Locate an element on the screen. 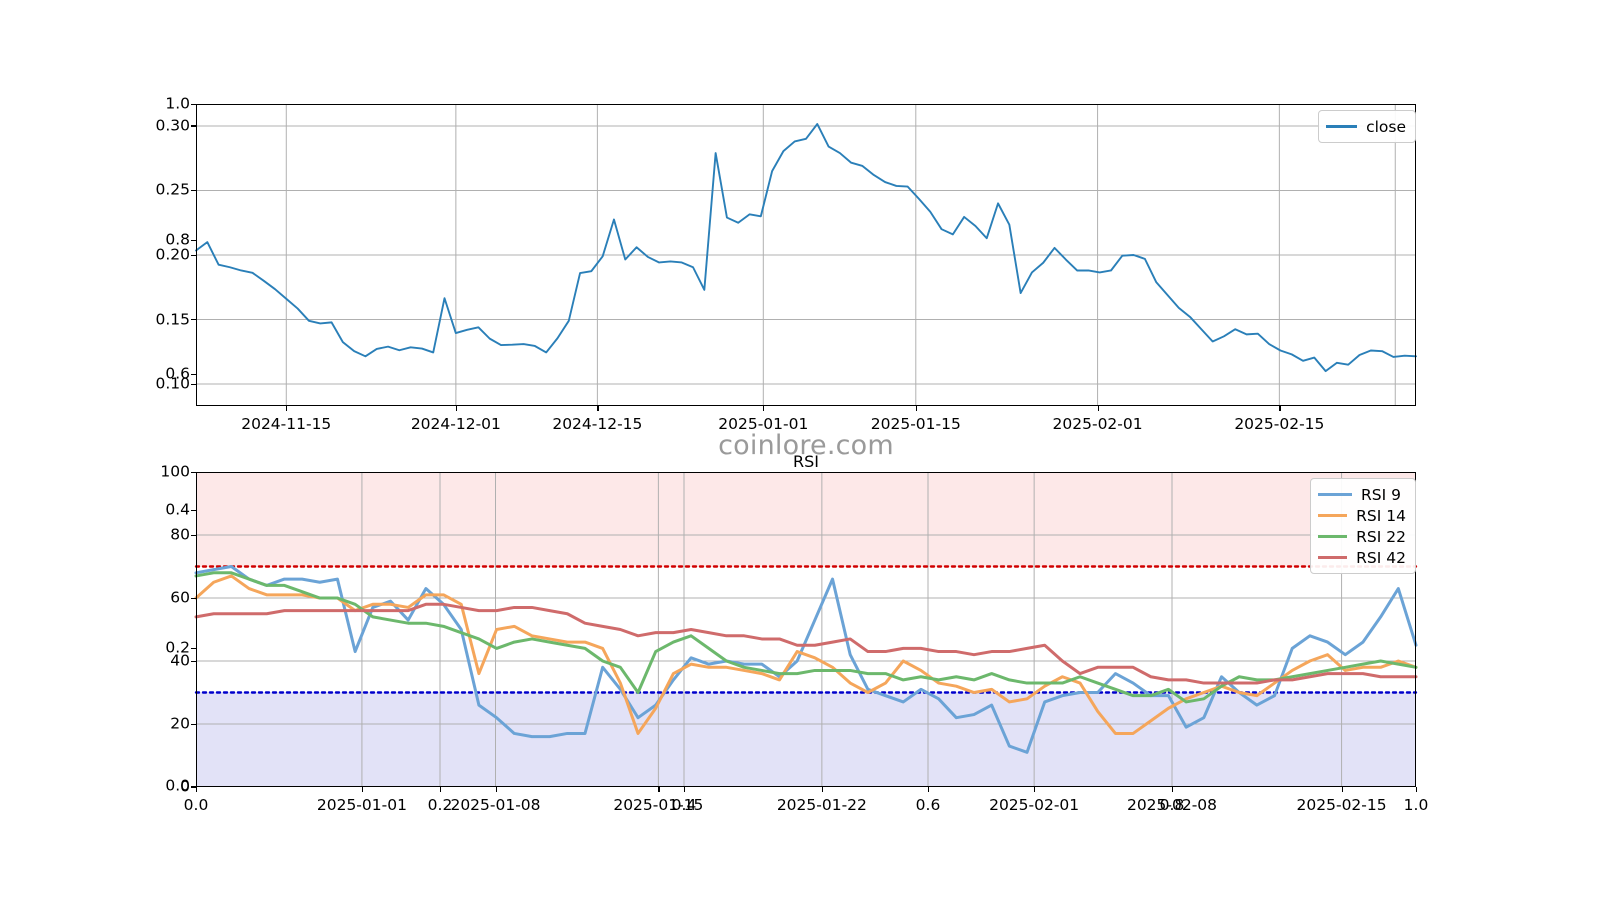 This screenshot has width=1600, height=900. price-ytick-ghost-label: 0.6 is located at coordinates (177, 373).